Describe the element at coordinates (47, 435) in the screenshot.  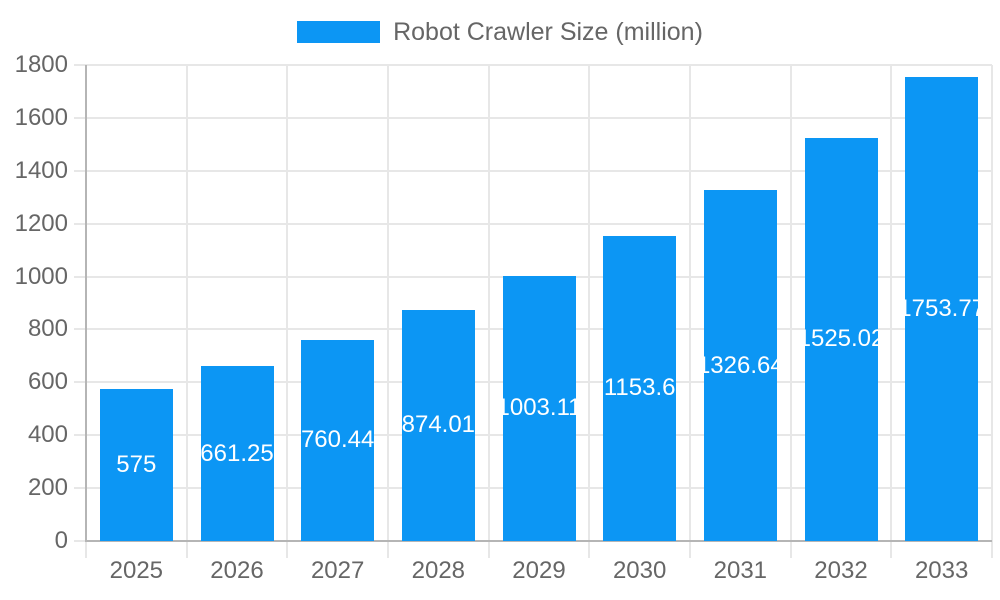
I see `y-axis-label: 400` at that location.